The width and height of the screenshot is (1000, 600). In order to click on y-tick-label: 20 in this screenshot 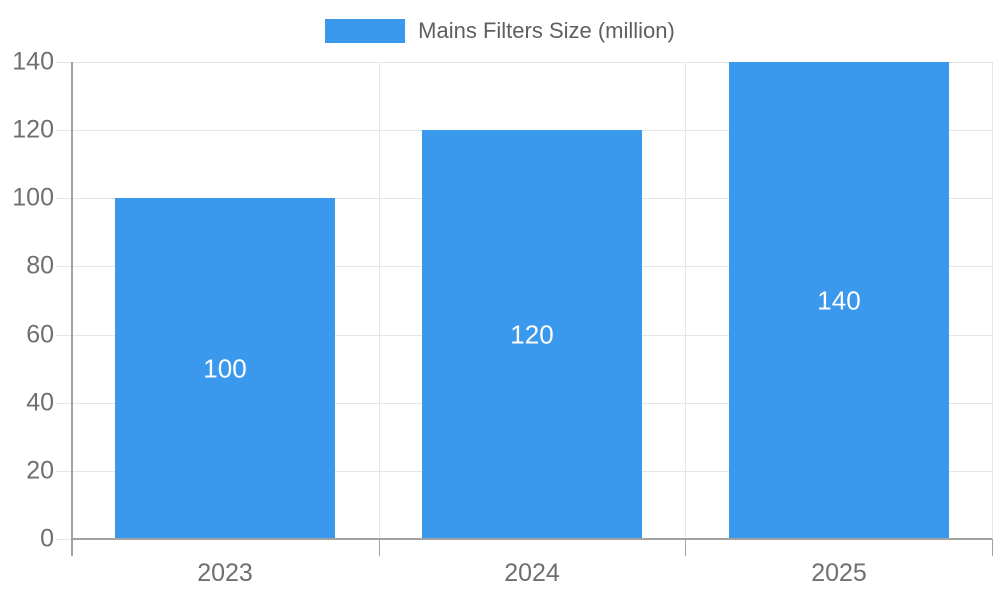, I will do `click(40, 470)`.